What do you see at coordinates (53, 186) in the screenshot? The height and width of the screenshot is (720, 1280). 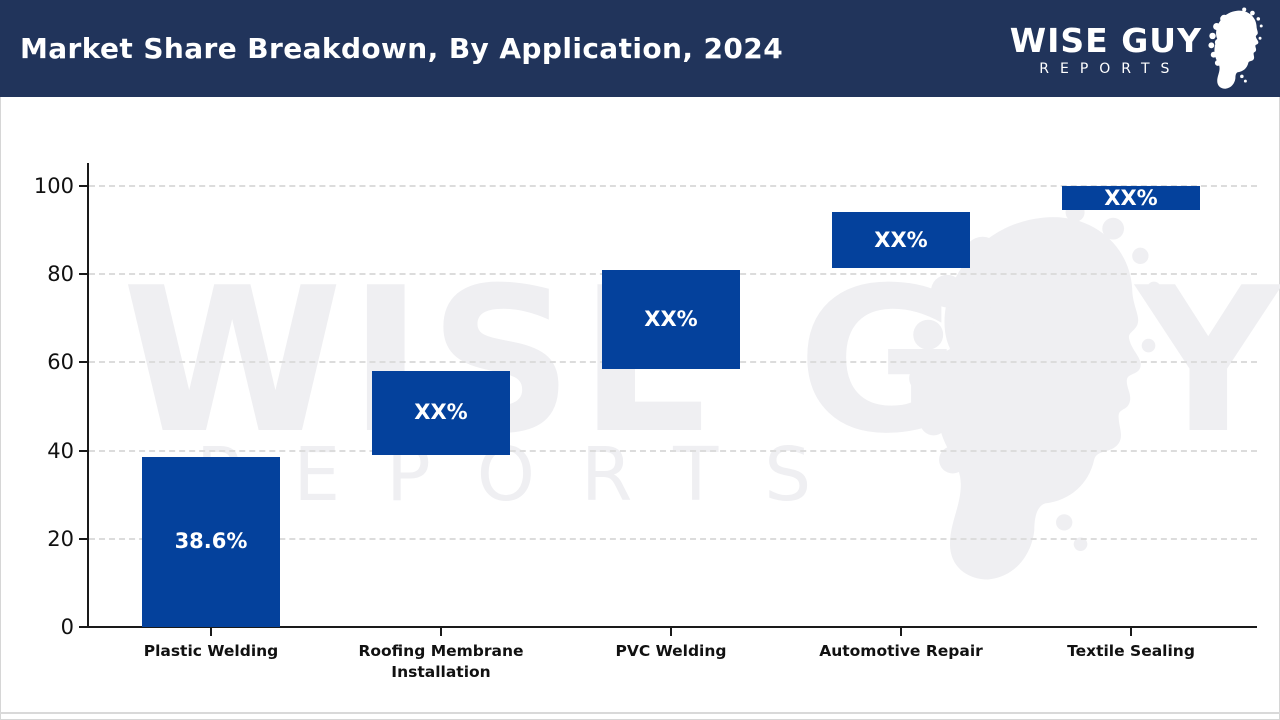 I see `y-axis-tick-label: 100` at bounding box center [53, 186].